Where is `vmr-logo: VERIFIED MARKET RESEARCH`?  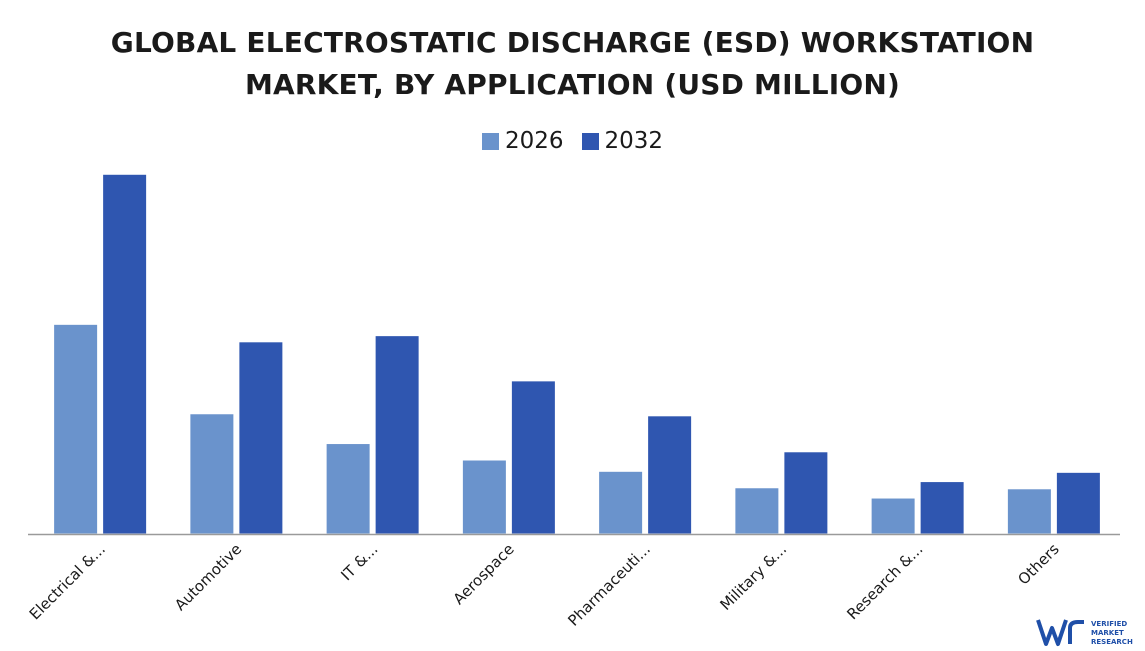 vmr-logo: VERIFIED MARKET RESEARCH is located at coordinates (1084, 632).